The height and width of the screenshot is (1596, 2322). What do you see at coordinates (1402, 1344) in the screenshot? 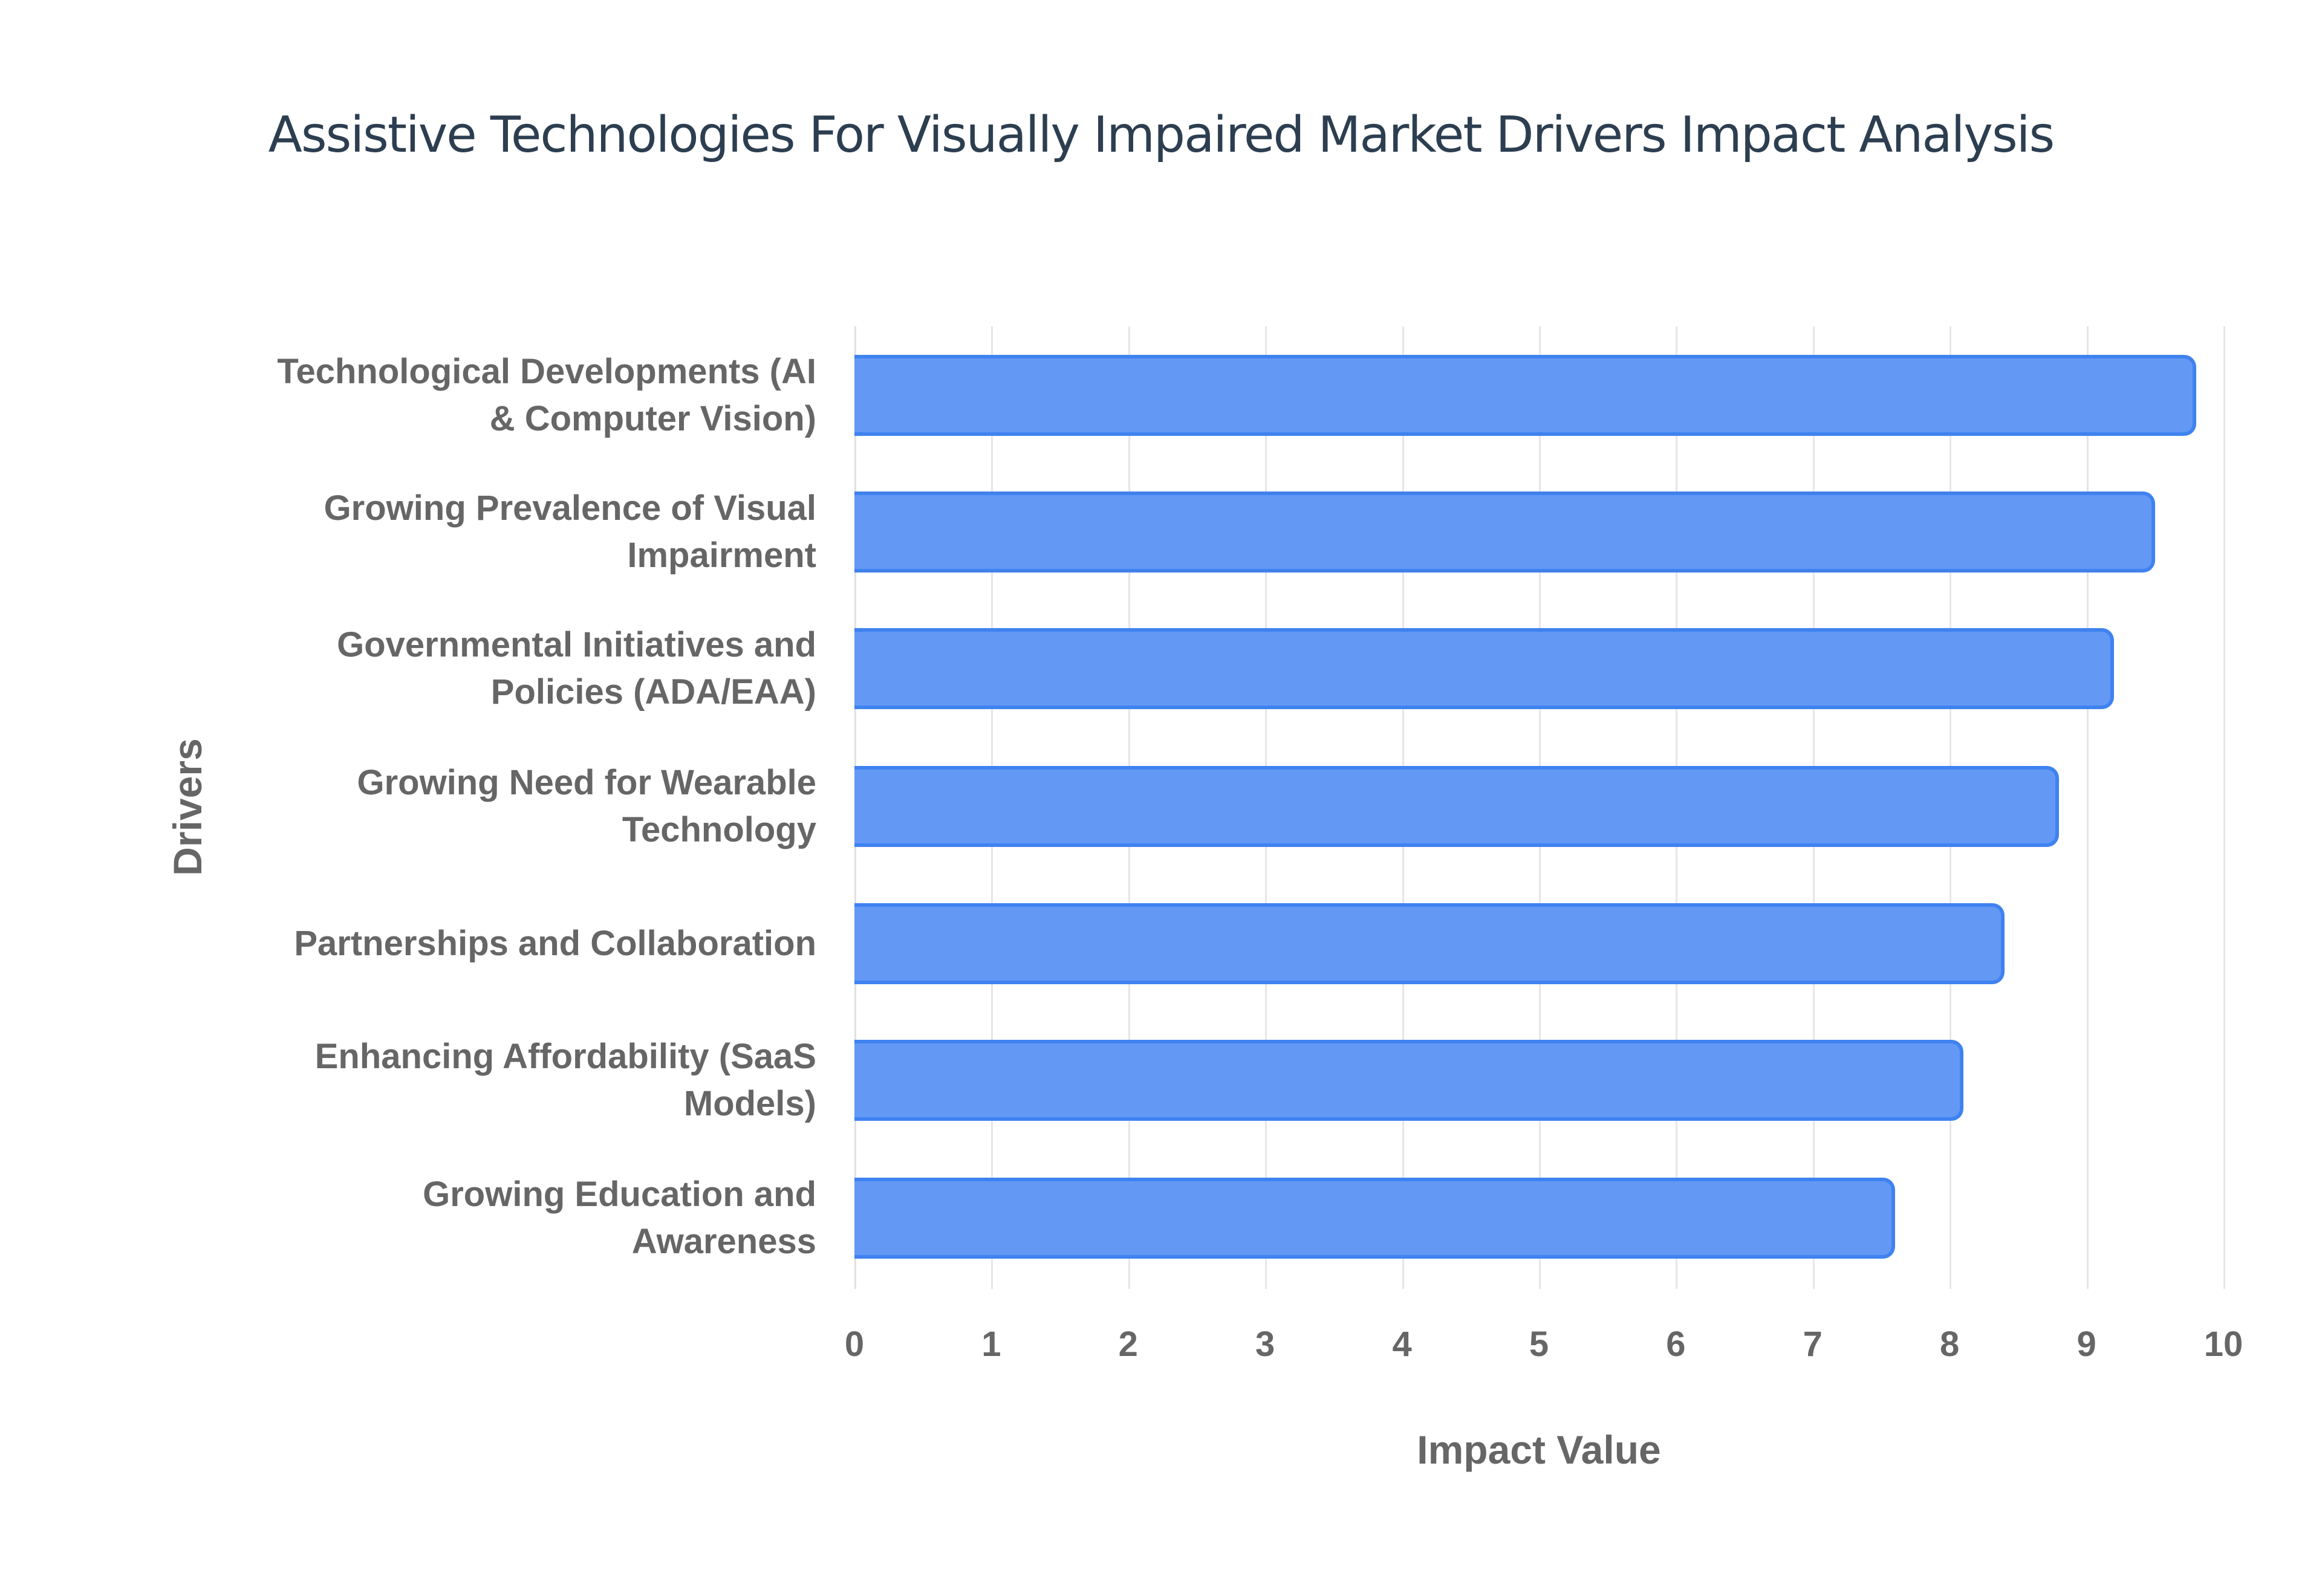
I see `x-tick-label: 4` at bounding box center [1402, 1344].